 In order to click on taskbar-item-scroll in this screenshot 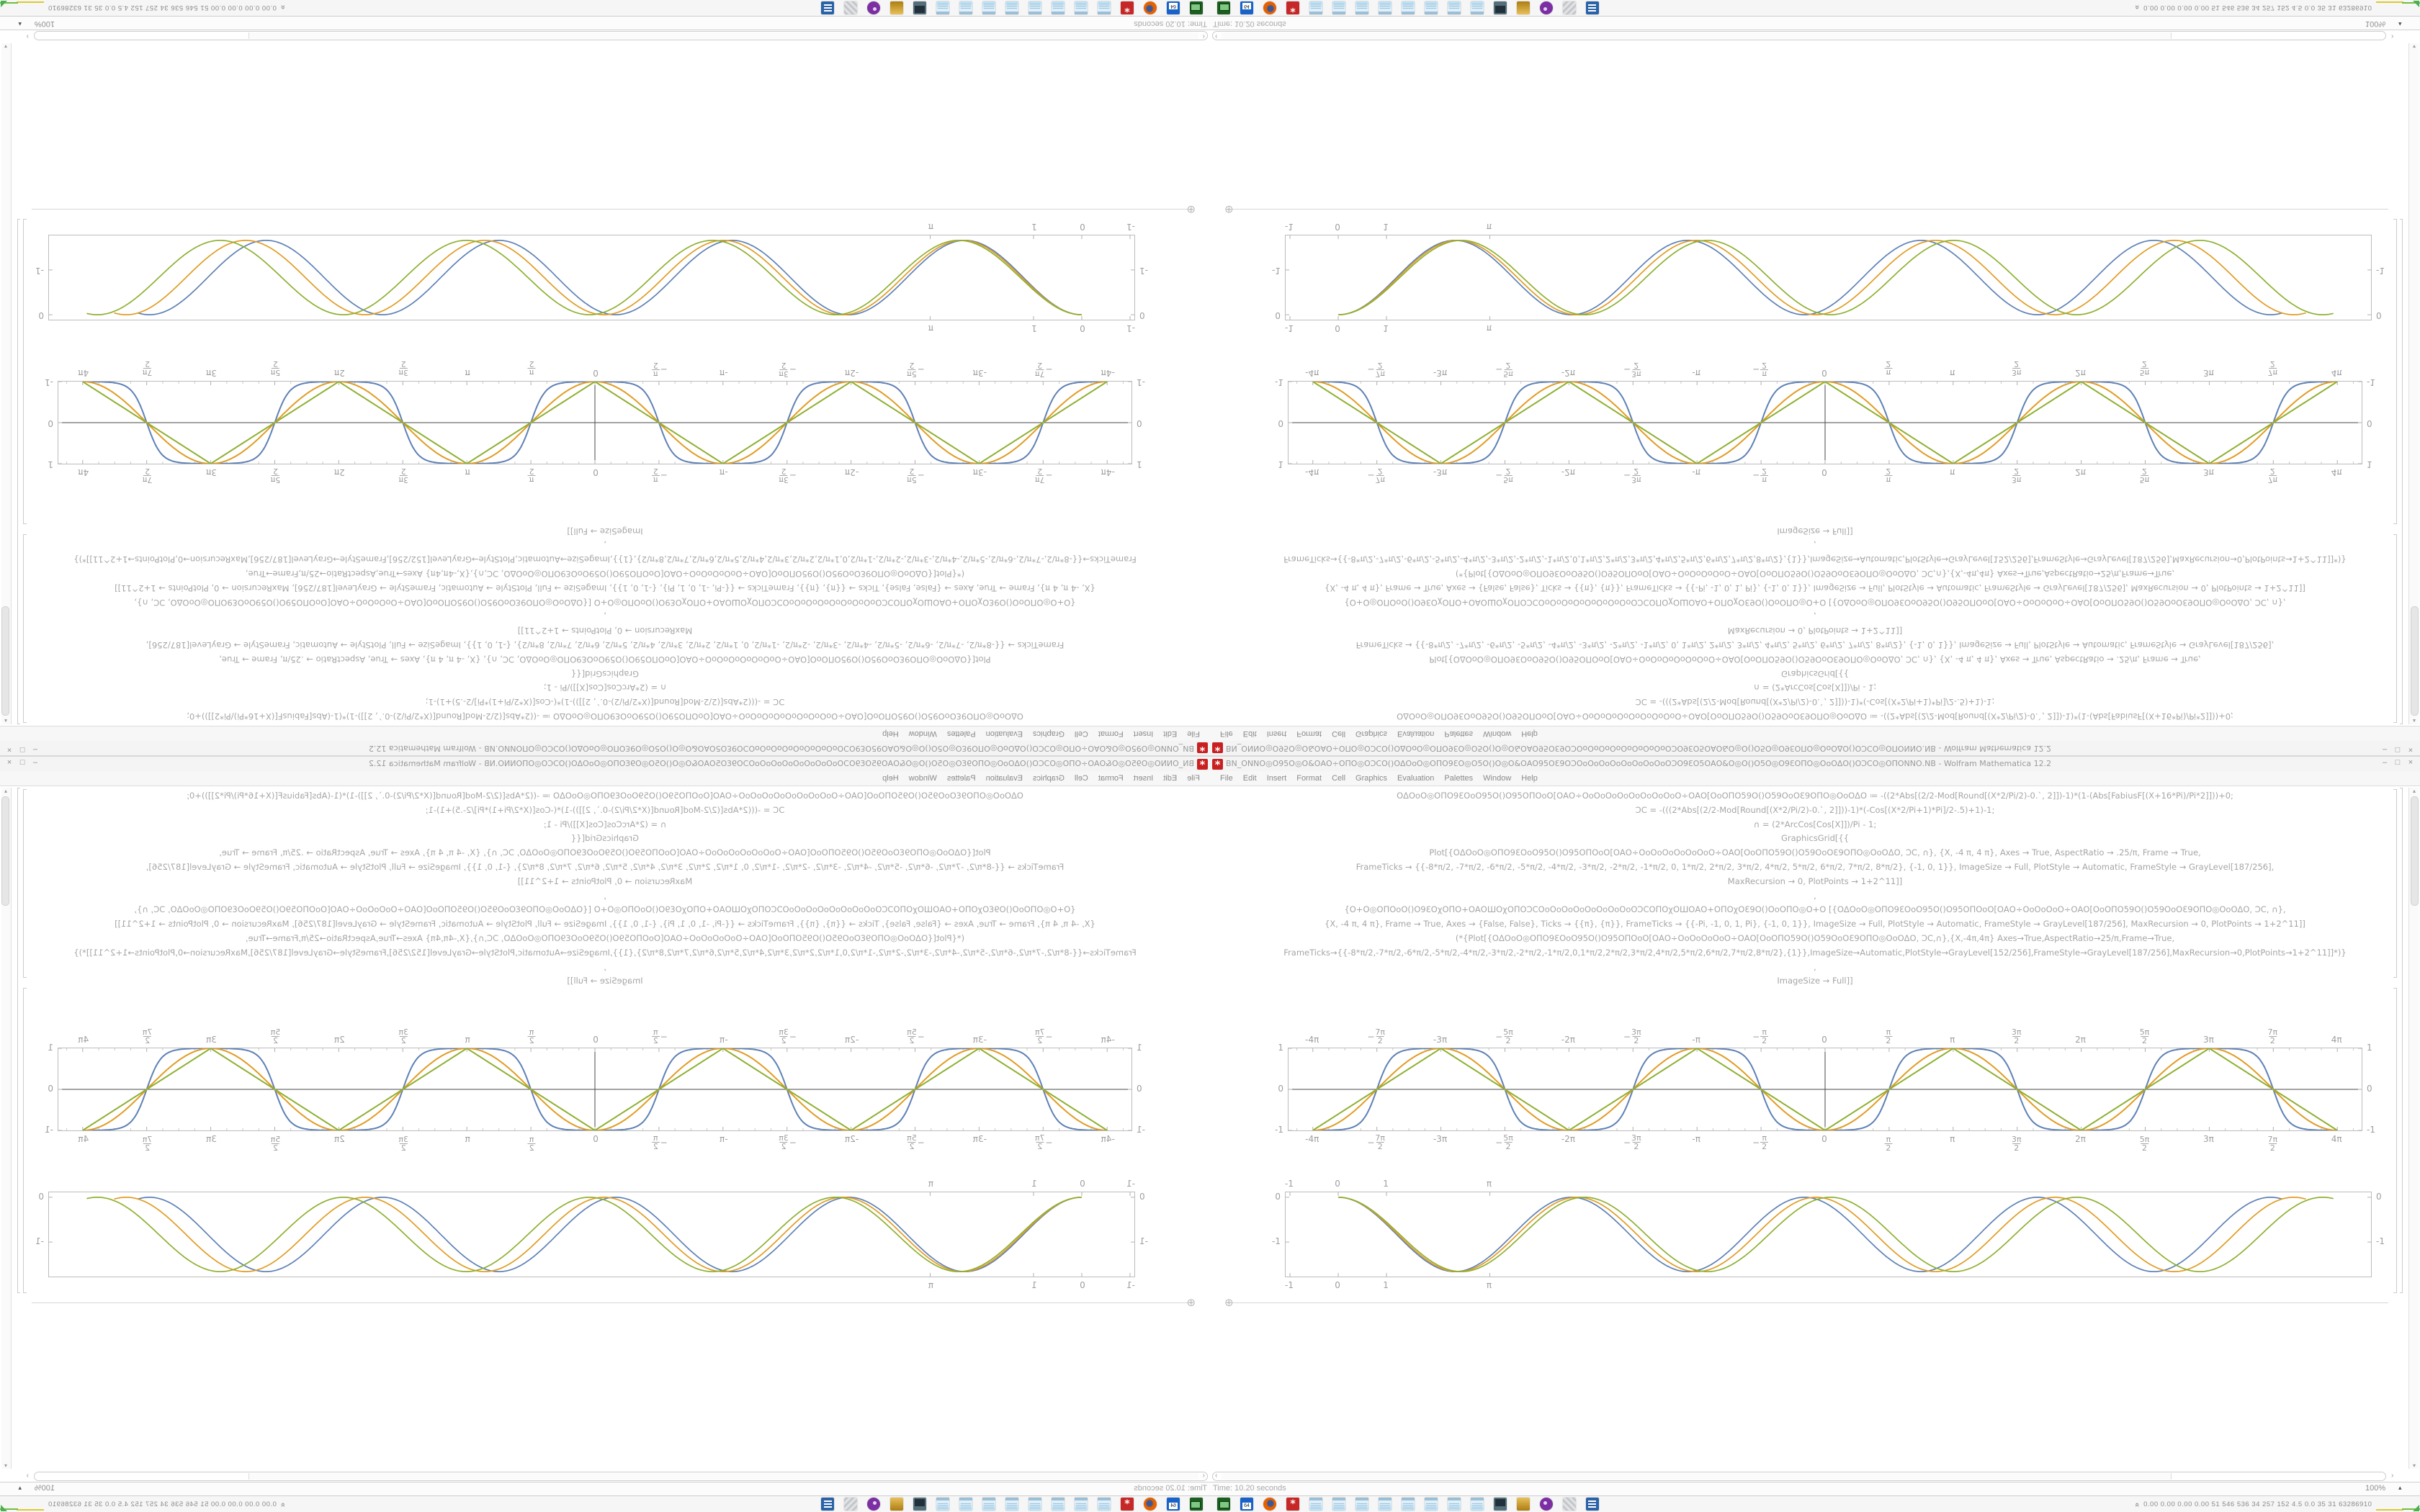, I will do `click(850, 7)`.